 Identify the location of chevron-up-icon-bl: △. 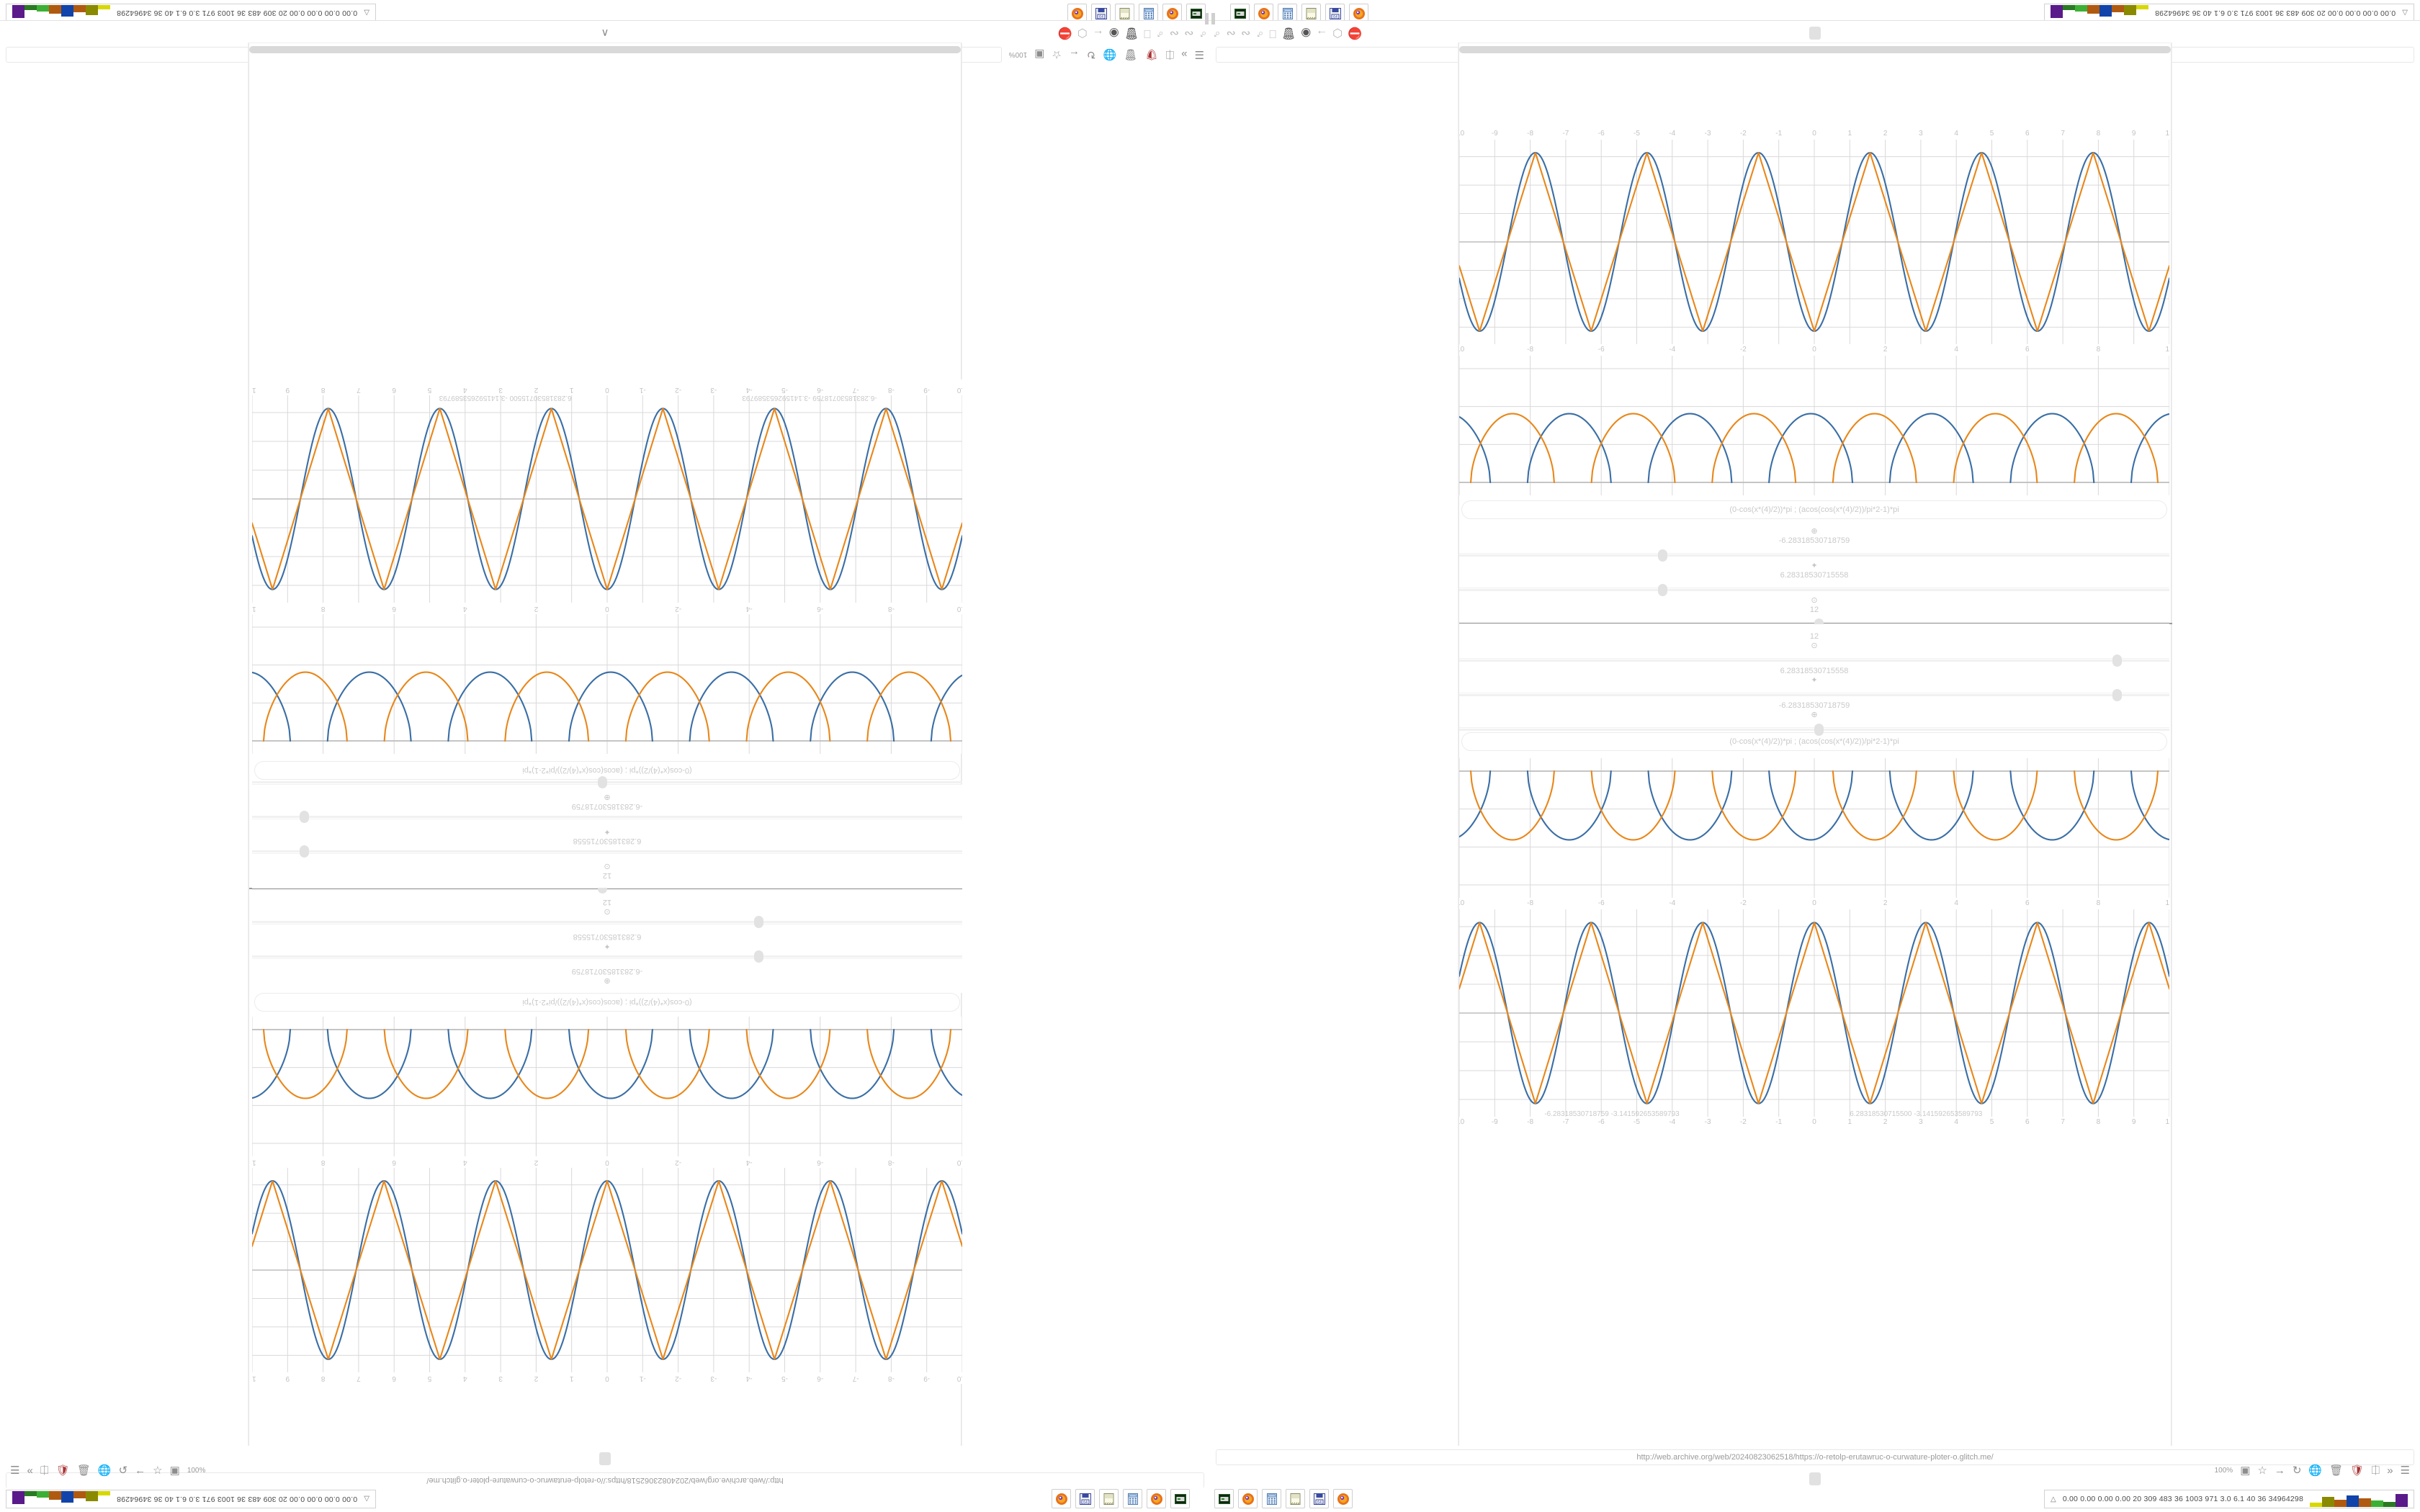
(367, 1499).